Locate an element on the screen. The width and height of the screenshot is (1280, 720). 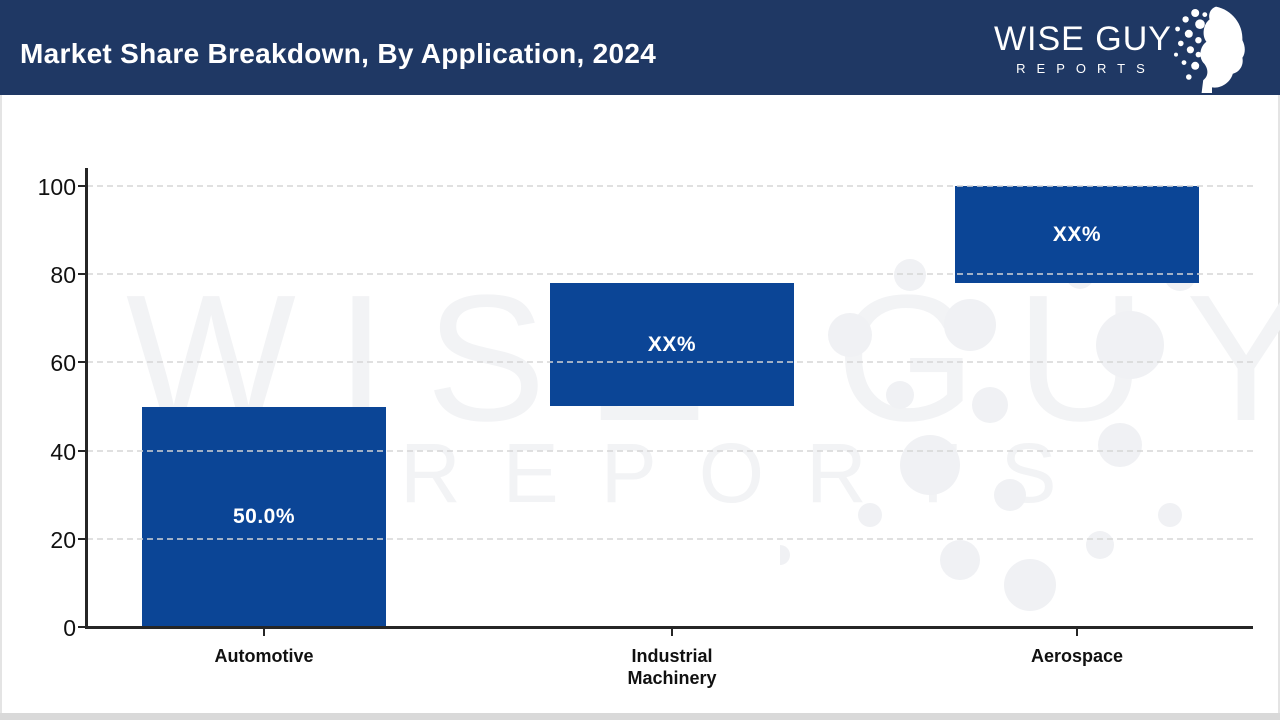
category-label: Automotive is located at coordinates (264, 656).